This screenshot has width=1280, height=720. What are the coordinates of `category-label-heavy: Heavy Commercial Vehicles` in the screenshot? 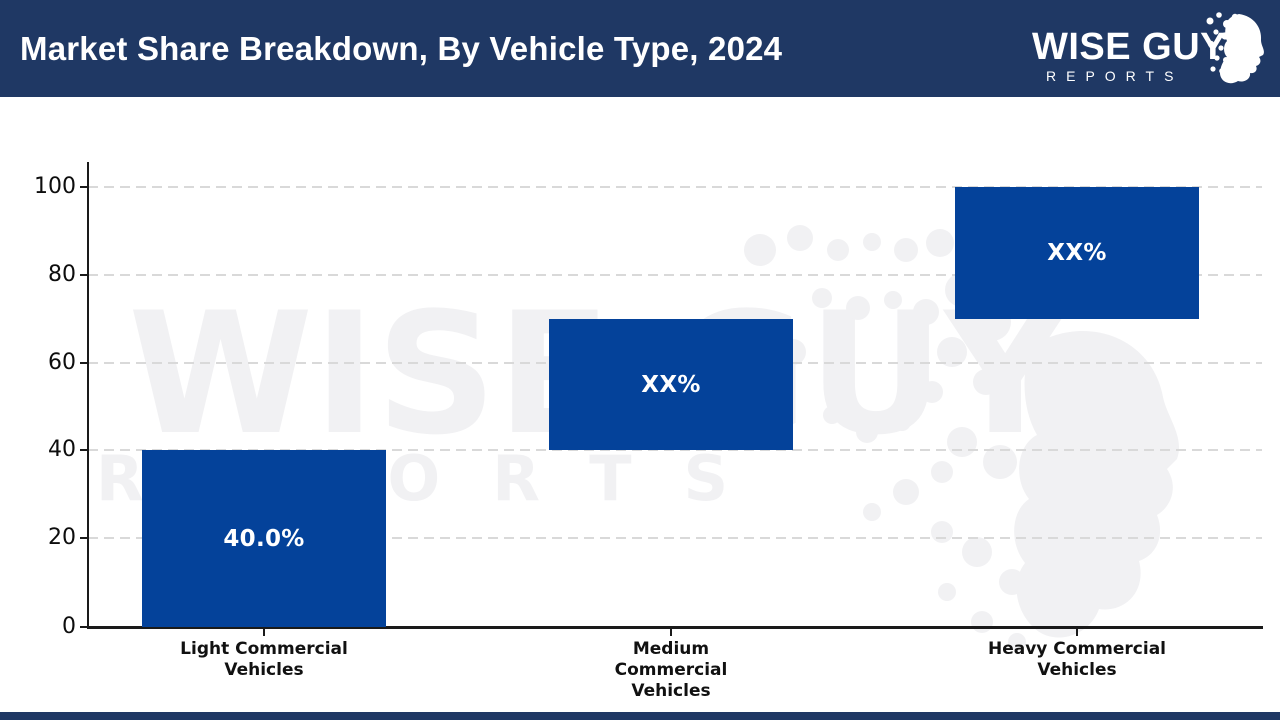 It's located at (1076, 659).